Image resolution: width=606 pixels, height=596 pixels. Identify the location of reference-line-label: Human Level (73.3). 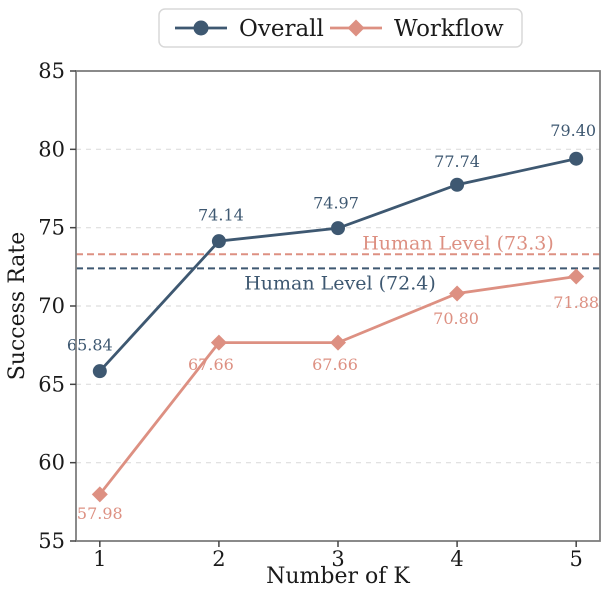
(458, 243).